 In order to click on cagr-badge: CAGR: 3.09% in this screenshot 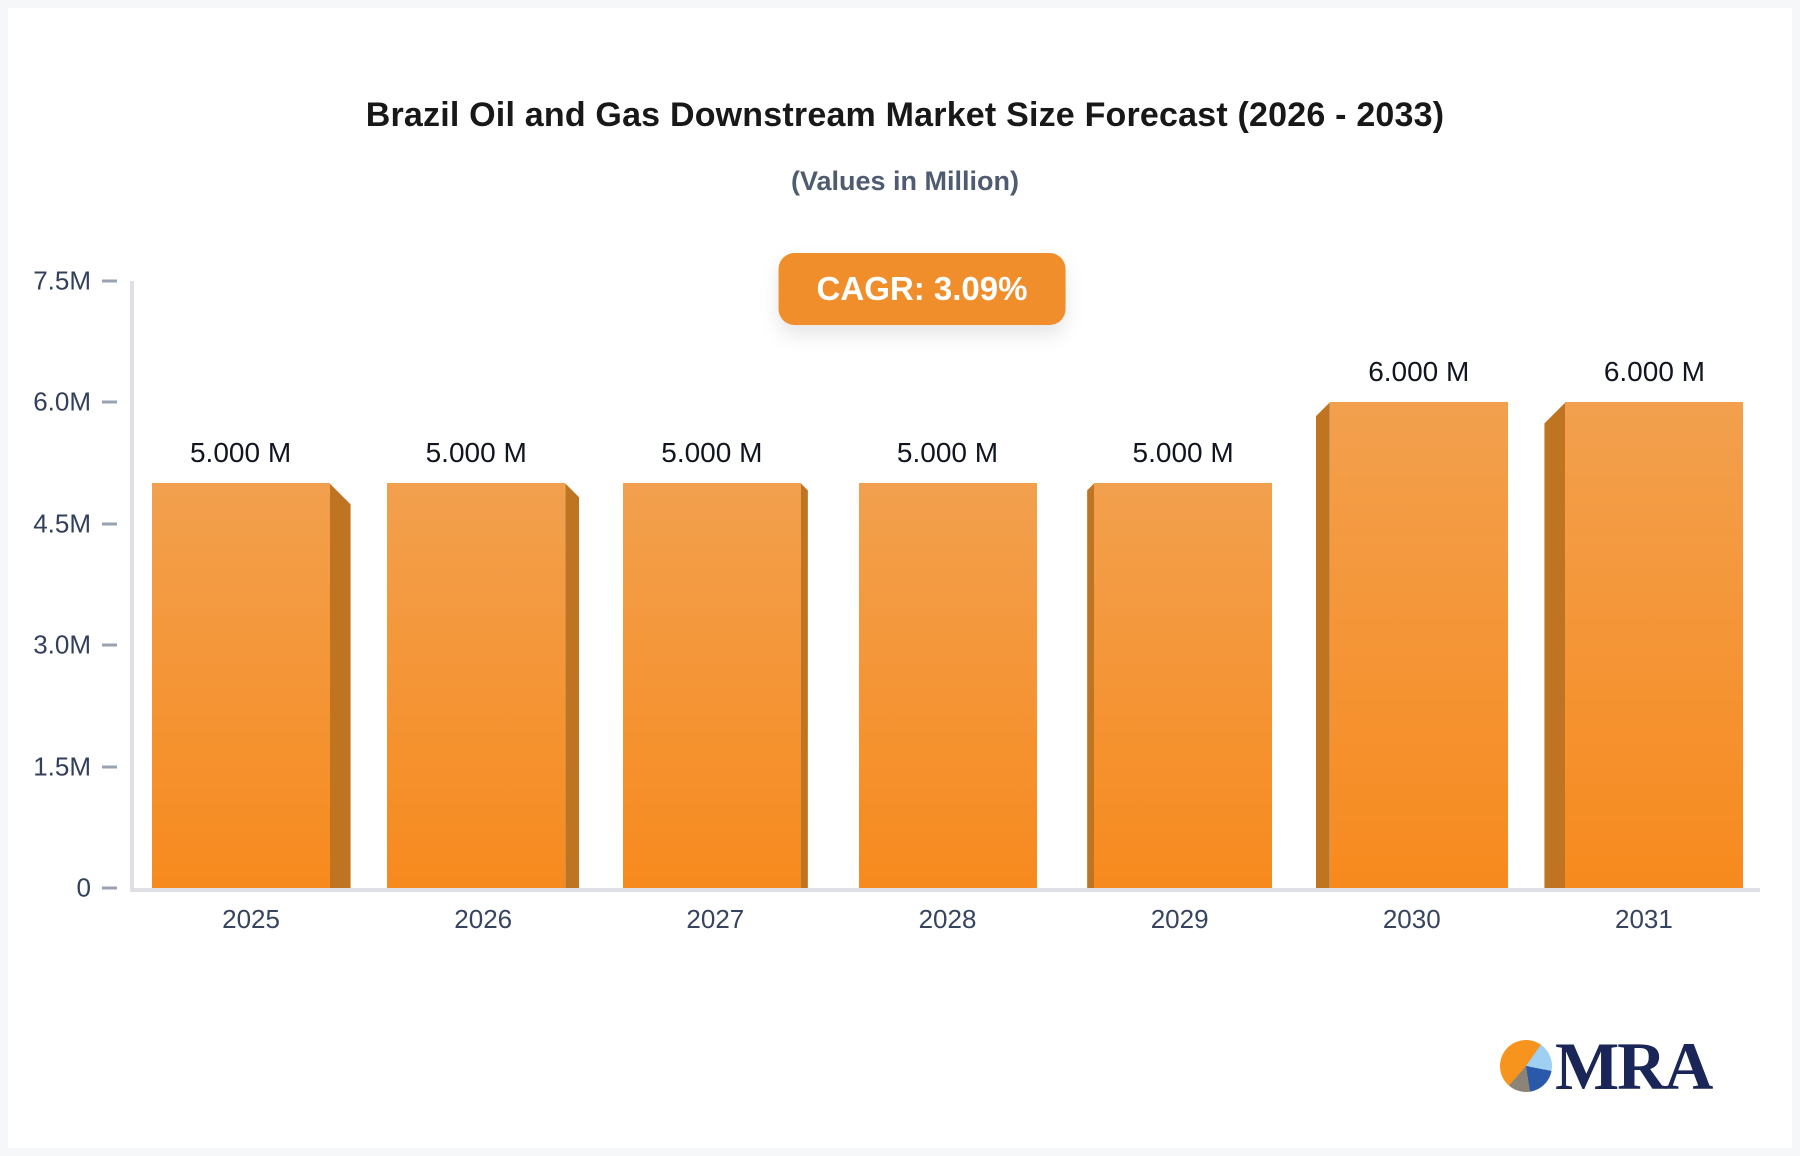, I will do `click(922, 289)`.